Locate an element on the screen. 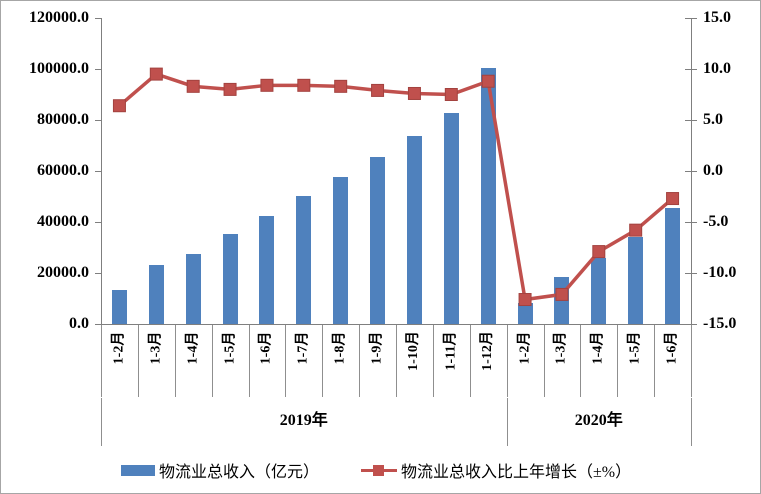 This screenshot has width=761, height=494. left-axis-tick-label: 120000.0 is located at coordinates (59, 17).